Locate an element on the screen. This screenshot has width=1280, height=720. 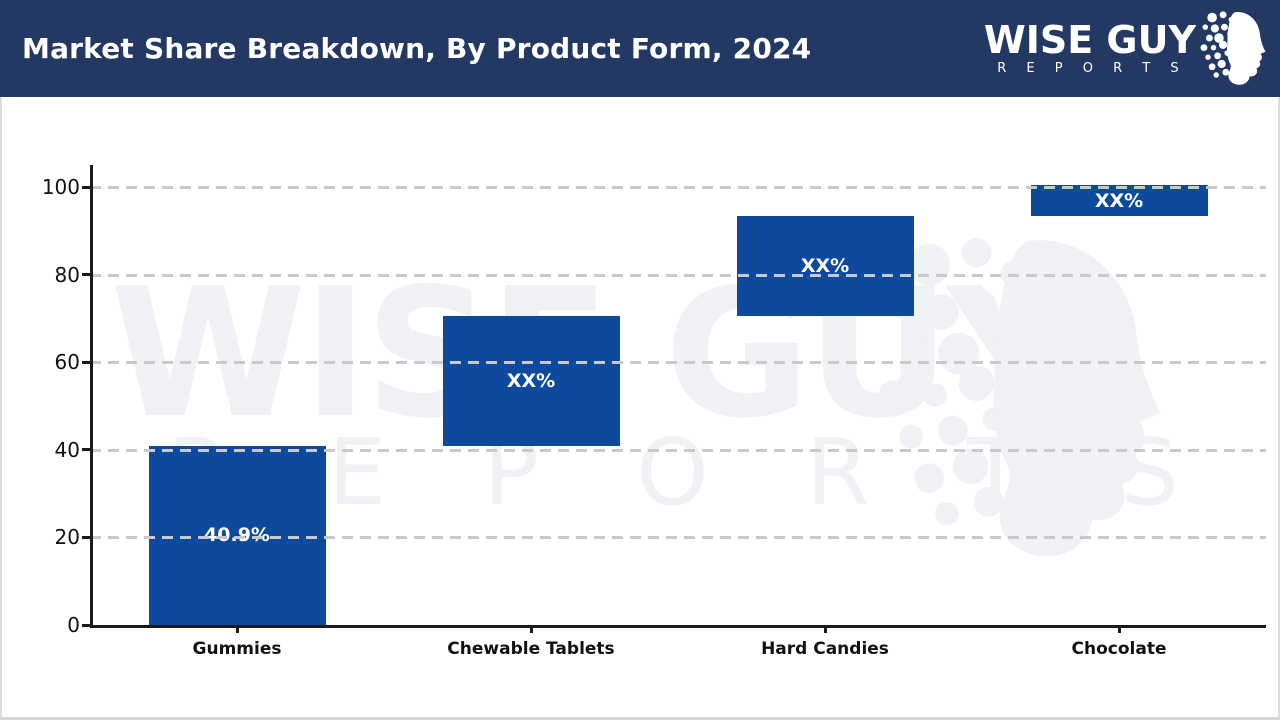
x-tick-label-chocolate: Chocolate is located at coordinates (1119, 649).